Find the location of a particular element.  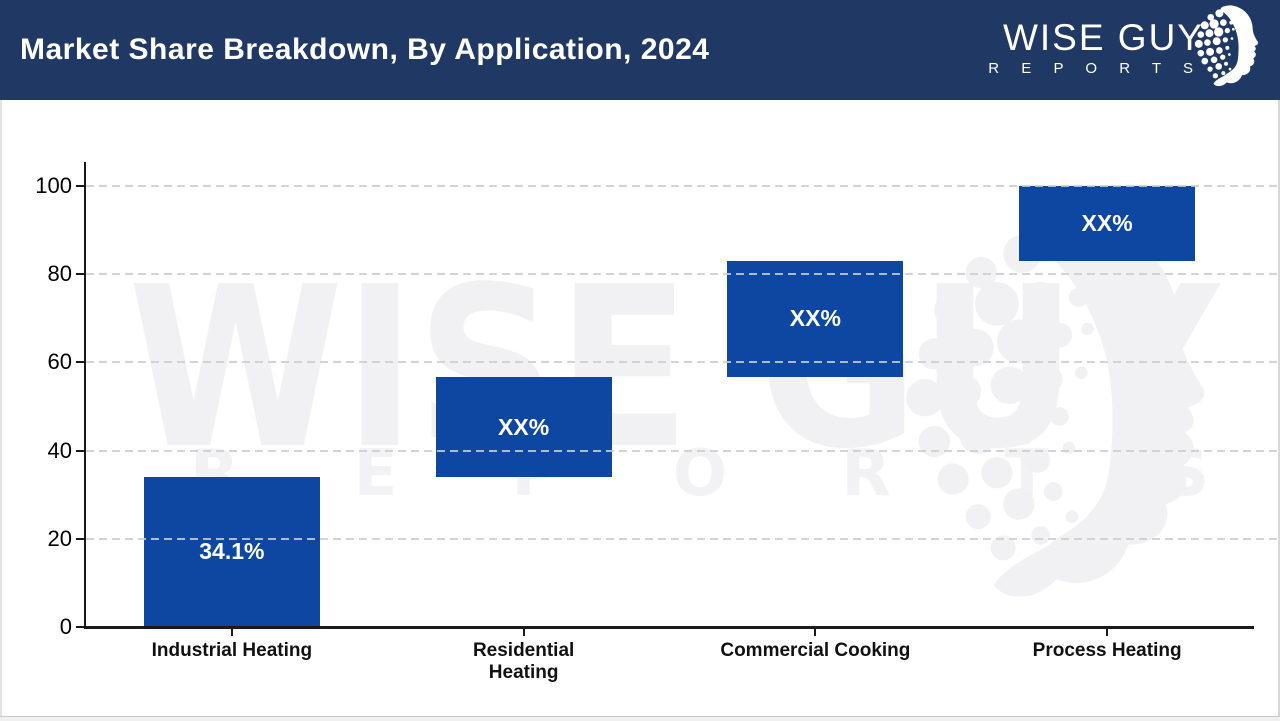

y-axis-line is located at coordinates (85, 395).